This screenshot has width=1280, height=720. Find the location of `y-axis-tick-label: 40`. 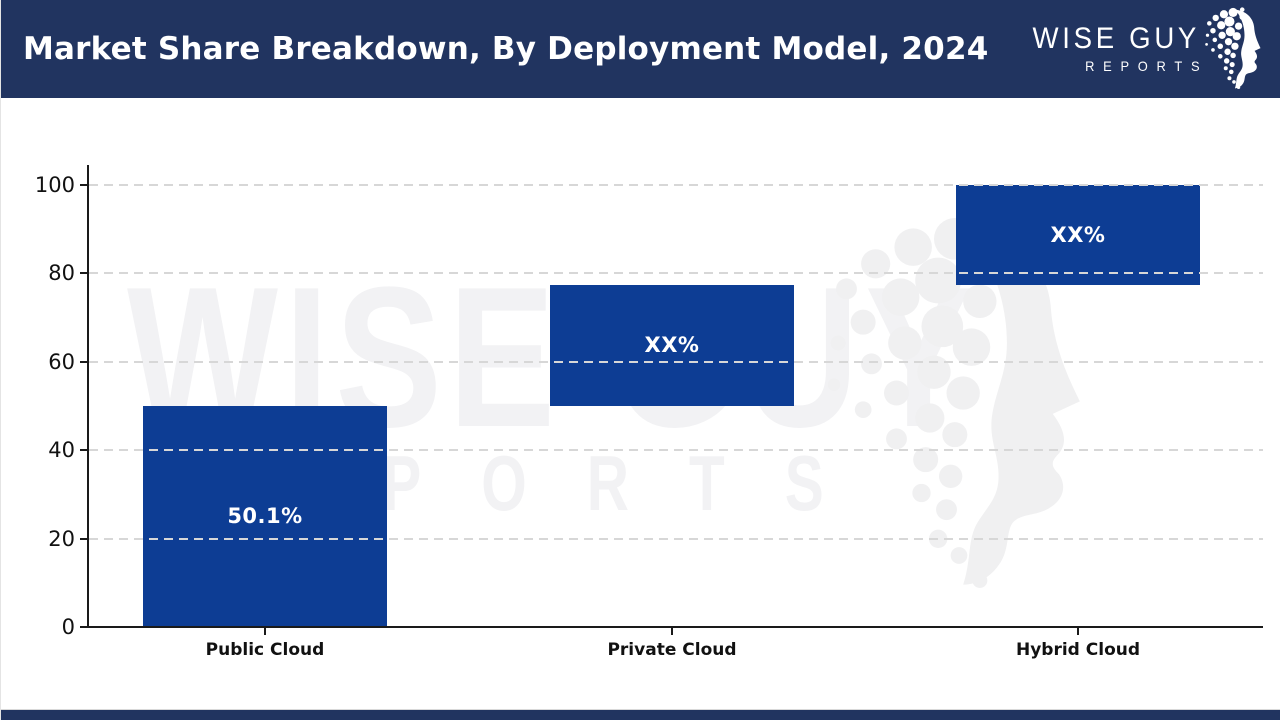

y-axis-tick-label: 40 is located at coordinates (61, 450).